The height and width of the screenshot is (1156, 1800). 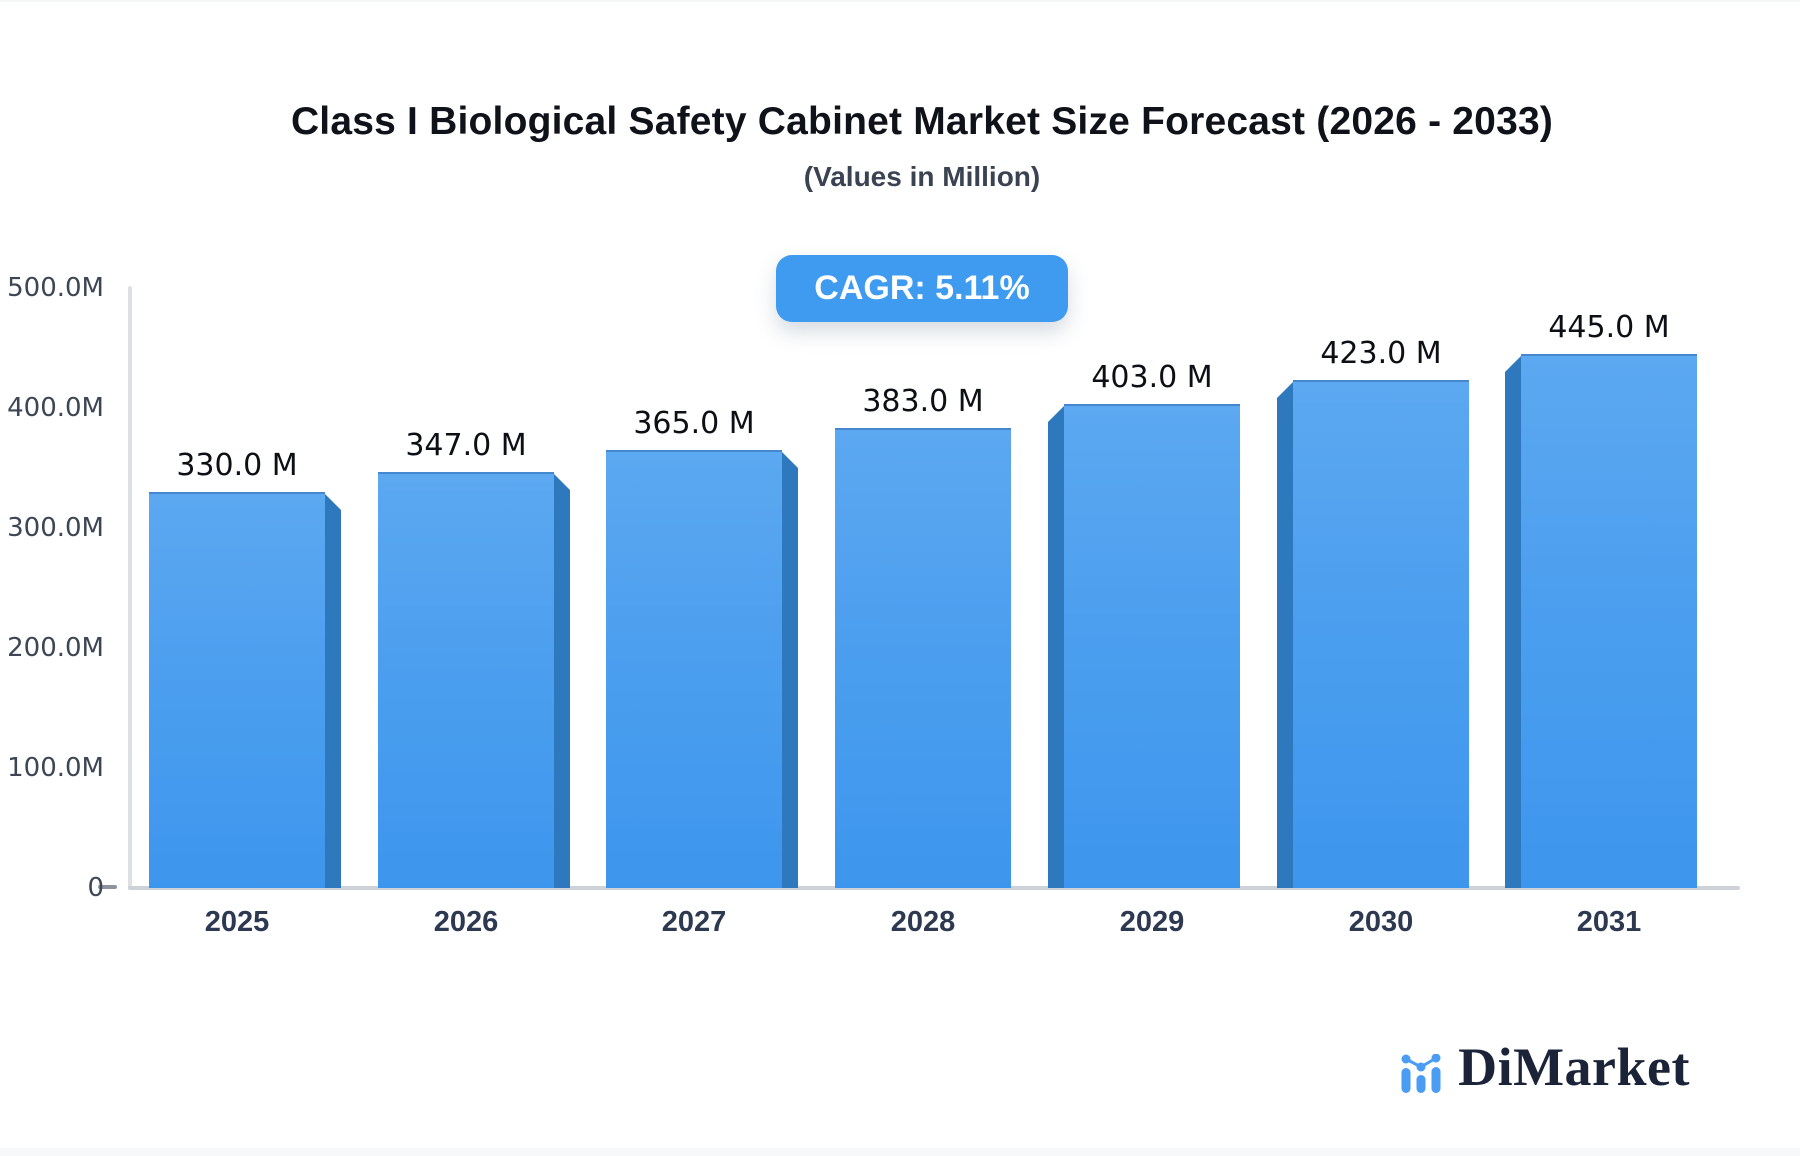 What do you see at coordinates (900, 1152) in the screenshot?
I see `bottom-edge-strip` at bounding box center [900, 1152].